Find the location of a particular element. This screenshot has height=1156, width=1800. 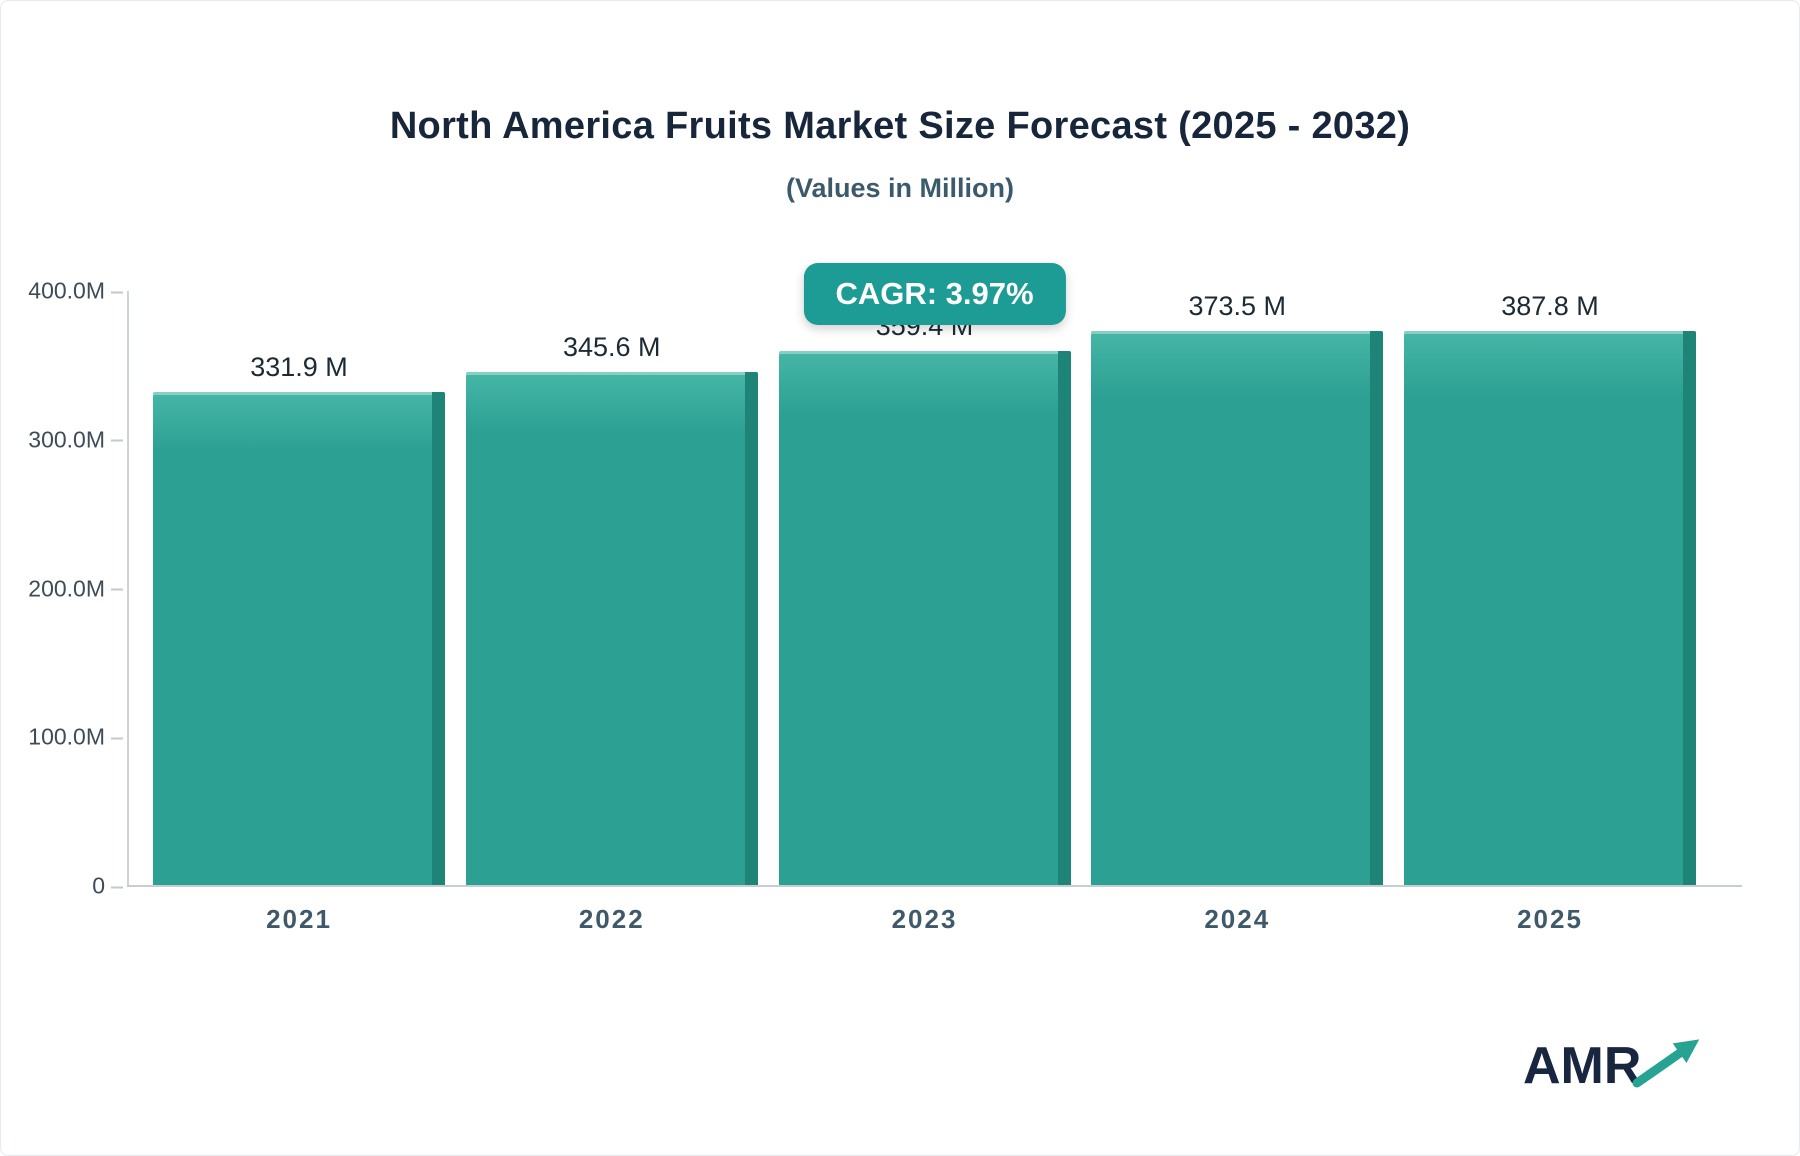

amr-logo: AMR is located at coordinates (1618, 1065).